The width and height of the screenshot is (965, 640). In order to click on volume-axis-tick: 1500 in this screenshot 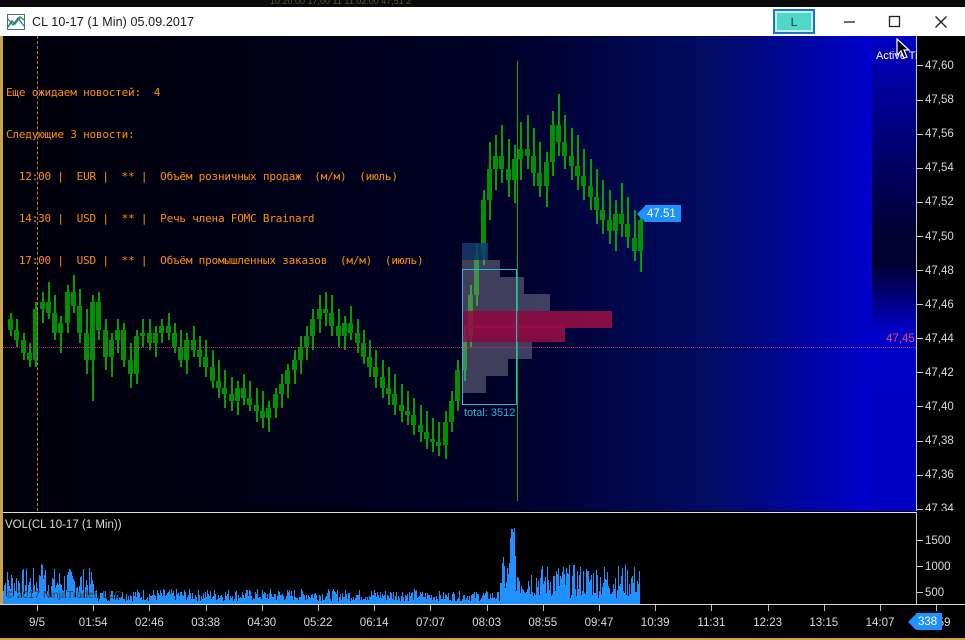, I will do `click(934, 541)`.